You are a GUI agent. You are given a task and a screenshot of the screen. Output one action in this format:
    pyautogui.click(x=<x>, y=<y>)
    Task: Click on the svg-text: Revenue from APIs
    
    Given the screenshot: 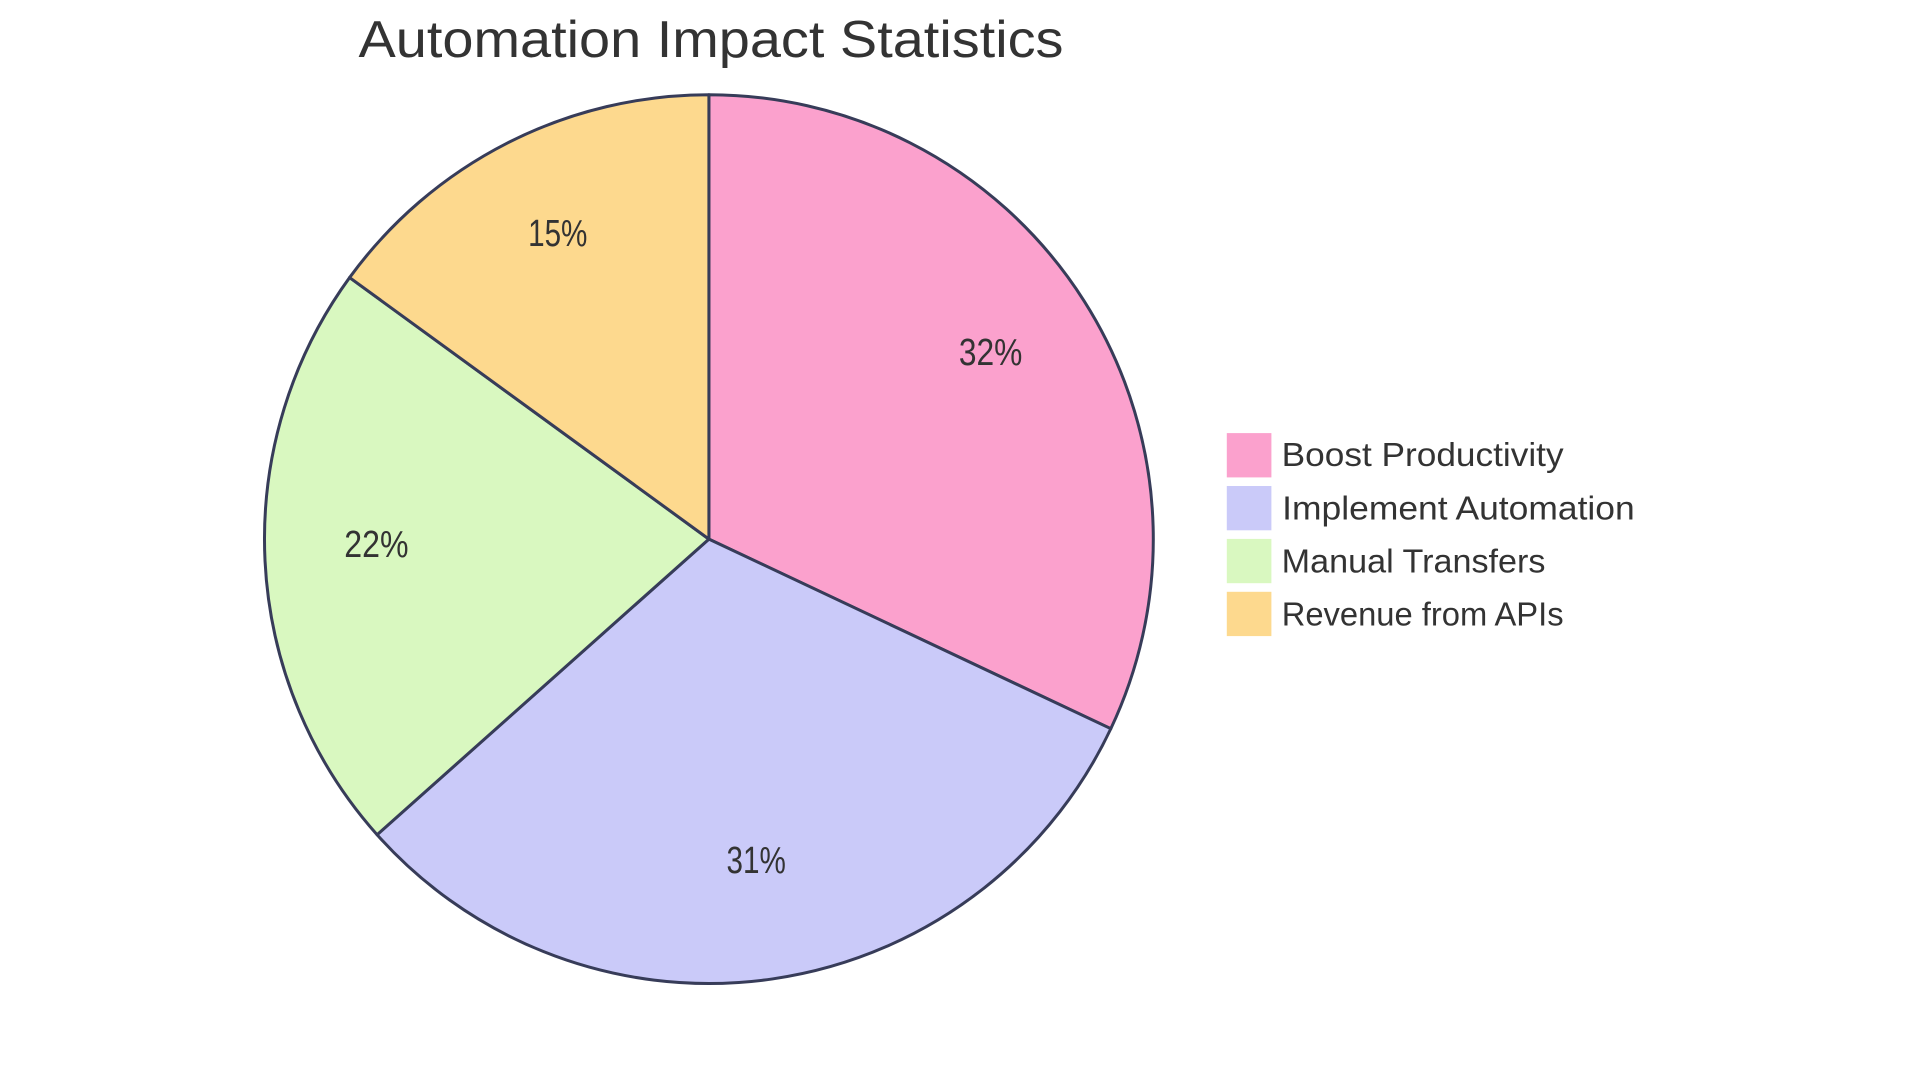 What is the action you would take?
    pyautogui.click(x=1423, y=613)
    